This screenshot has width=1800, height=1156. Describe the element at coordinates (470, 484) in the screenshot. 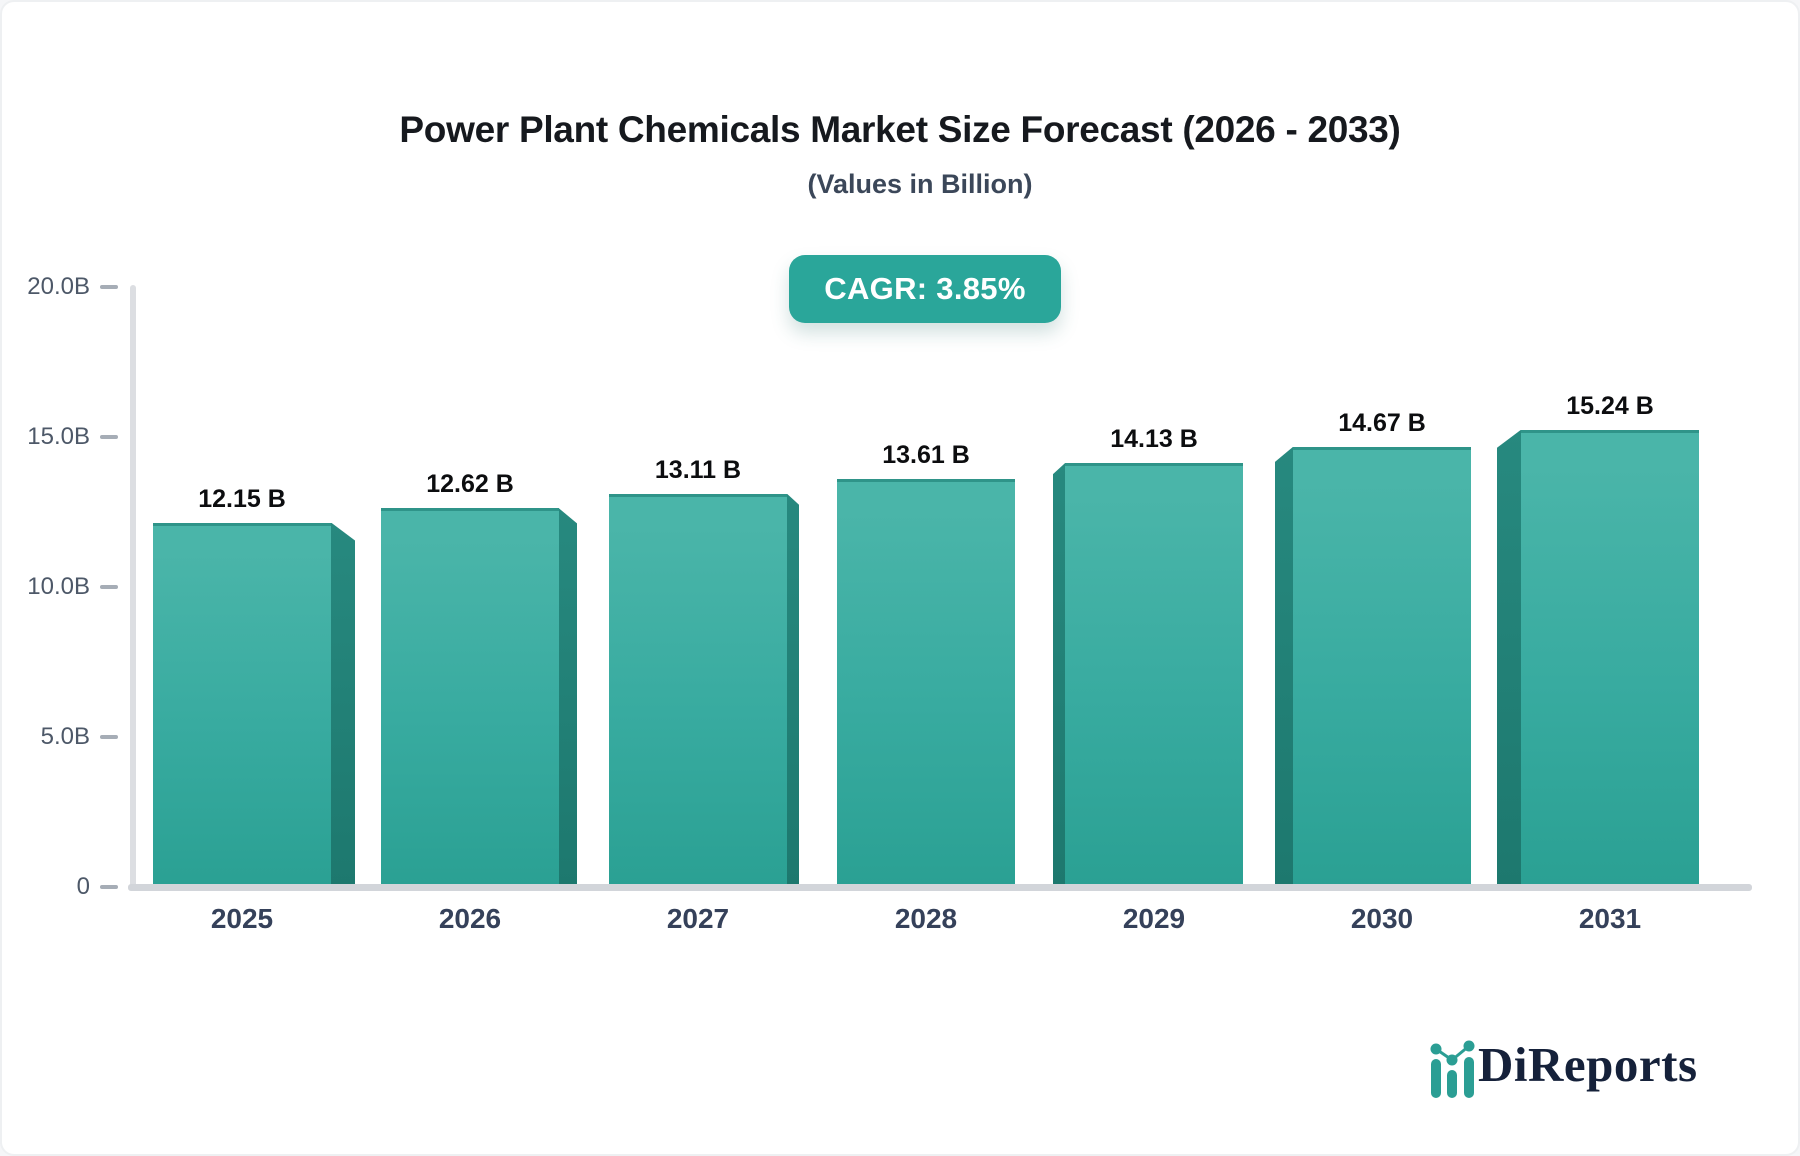

I see `bar-value-label: 12.62 B` at that location.